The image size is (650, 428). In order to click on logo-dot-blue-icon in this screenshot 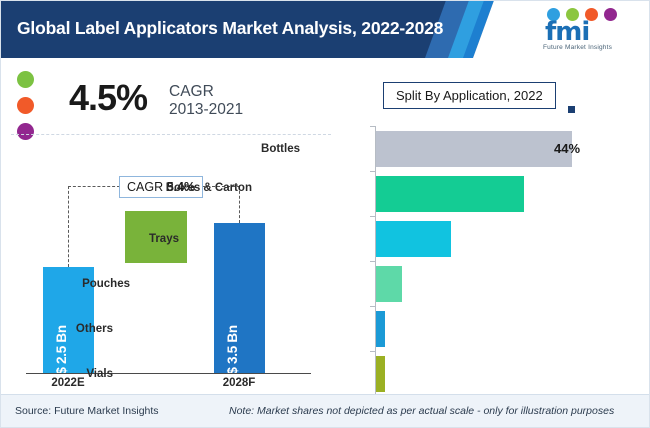, I will do `click(553, 14)`.